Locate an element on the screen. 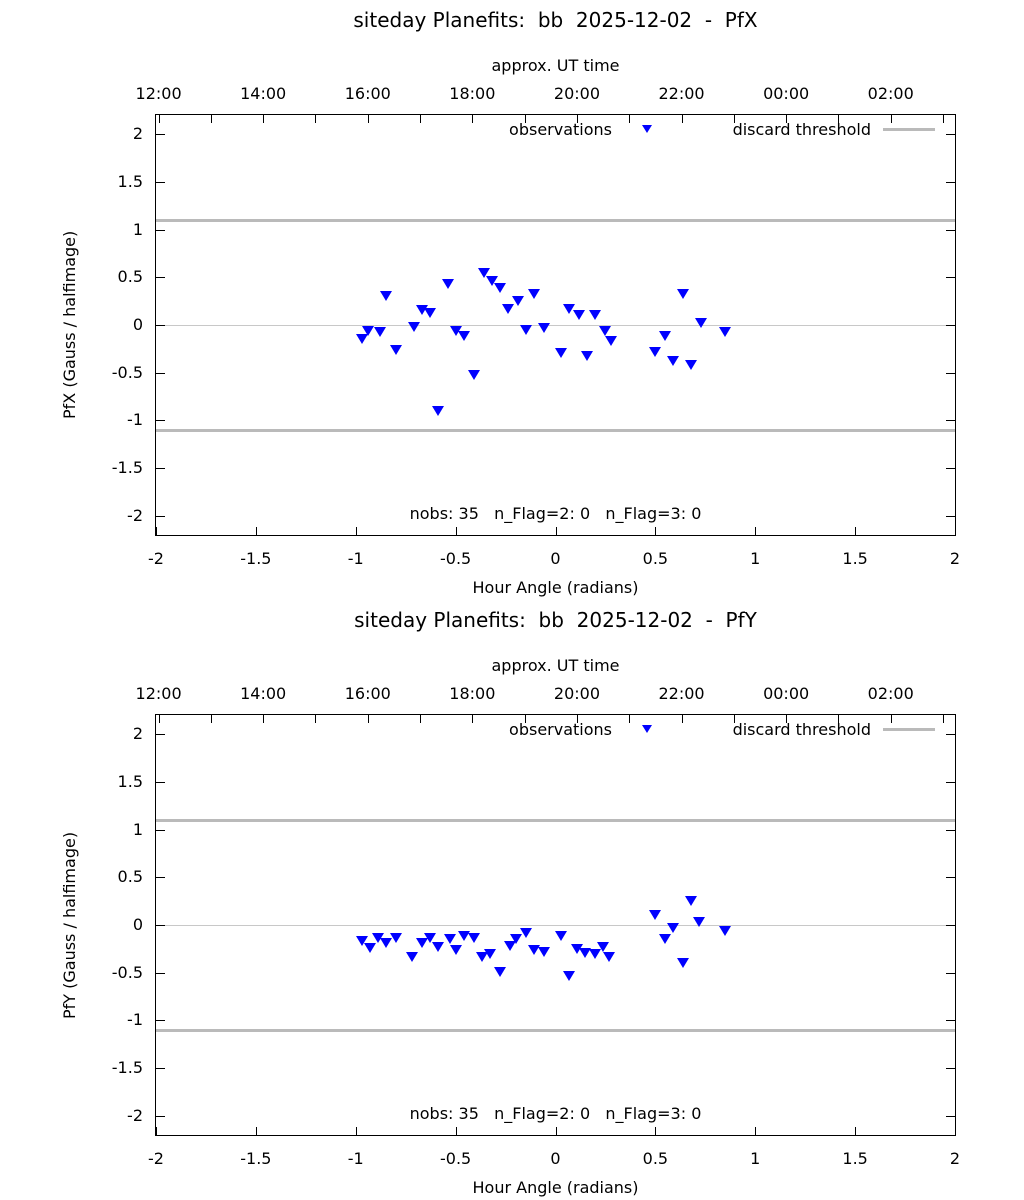 This screenshot has height=1200, width=1024. y-tick-label: -2 is located at coordinates (135, 1115).